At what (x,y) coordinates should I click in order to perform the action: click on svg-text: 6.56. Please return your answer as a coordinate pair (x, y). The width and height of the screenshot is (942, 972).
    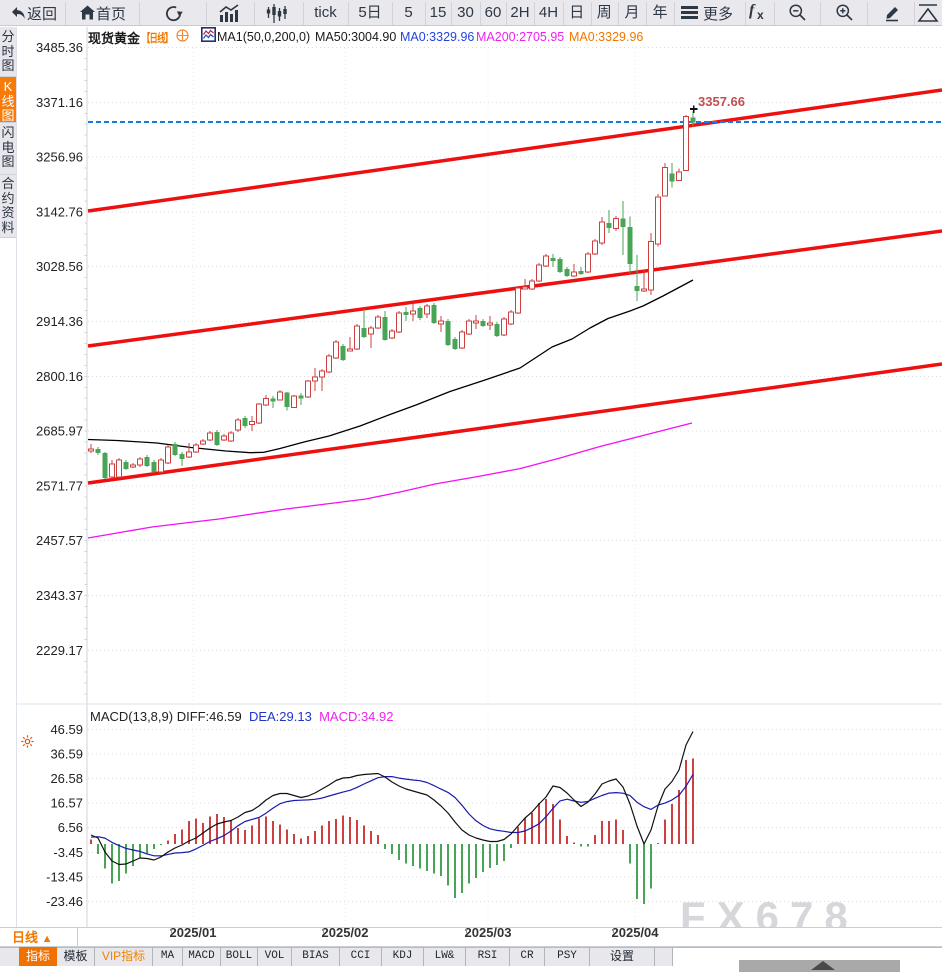
    Looking at the image, I should click on (70, 827).